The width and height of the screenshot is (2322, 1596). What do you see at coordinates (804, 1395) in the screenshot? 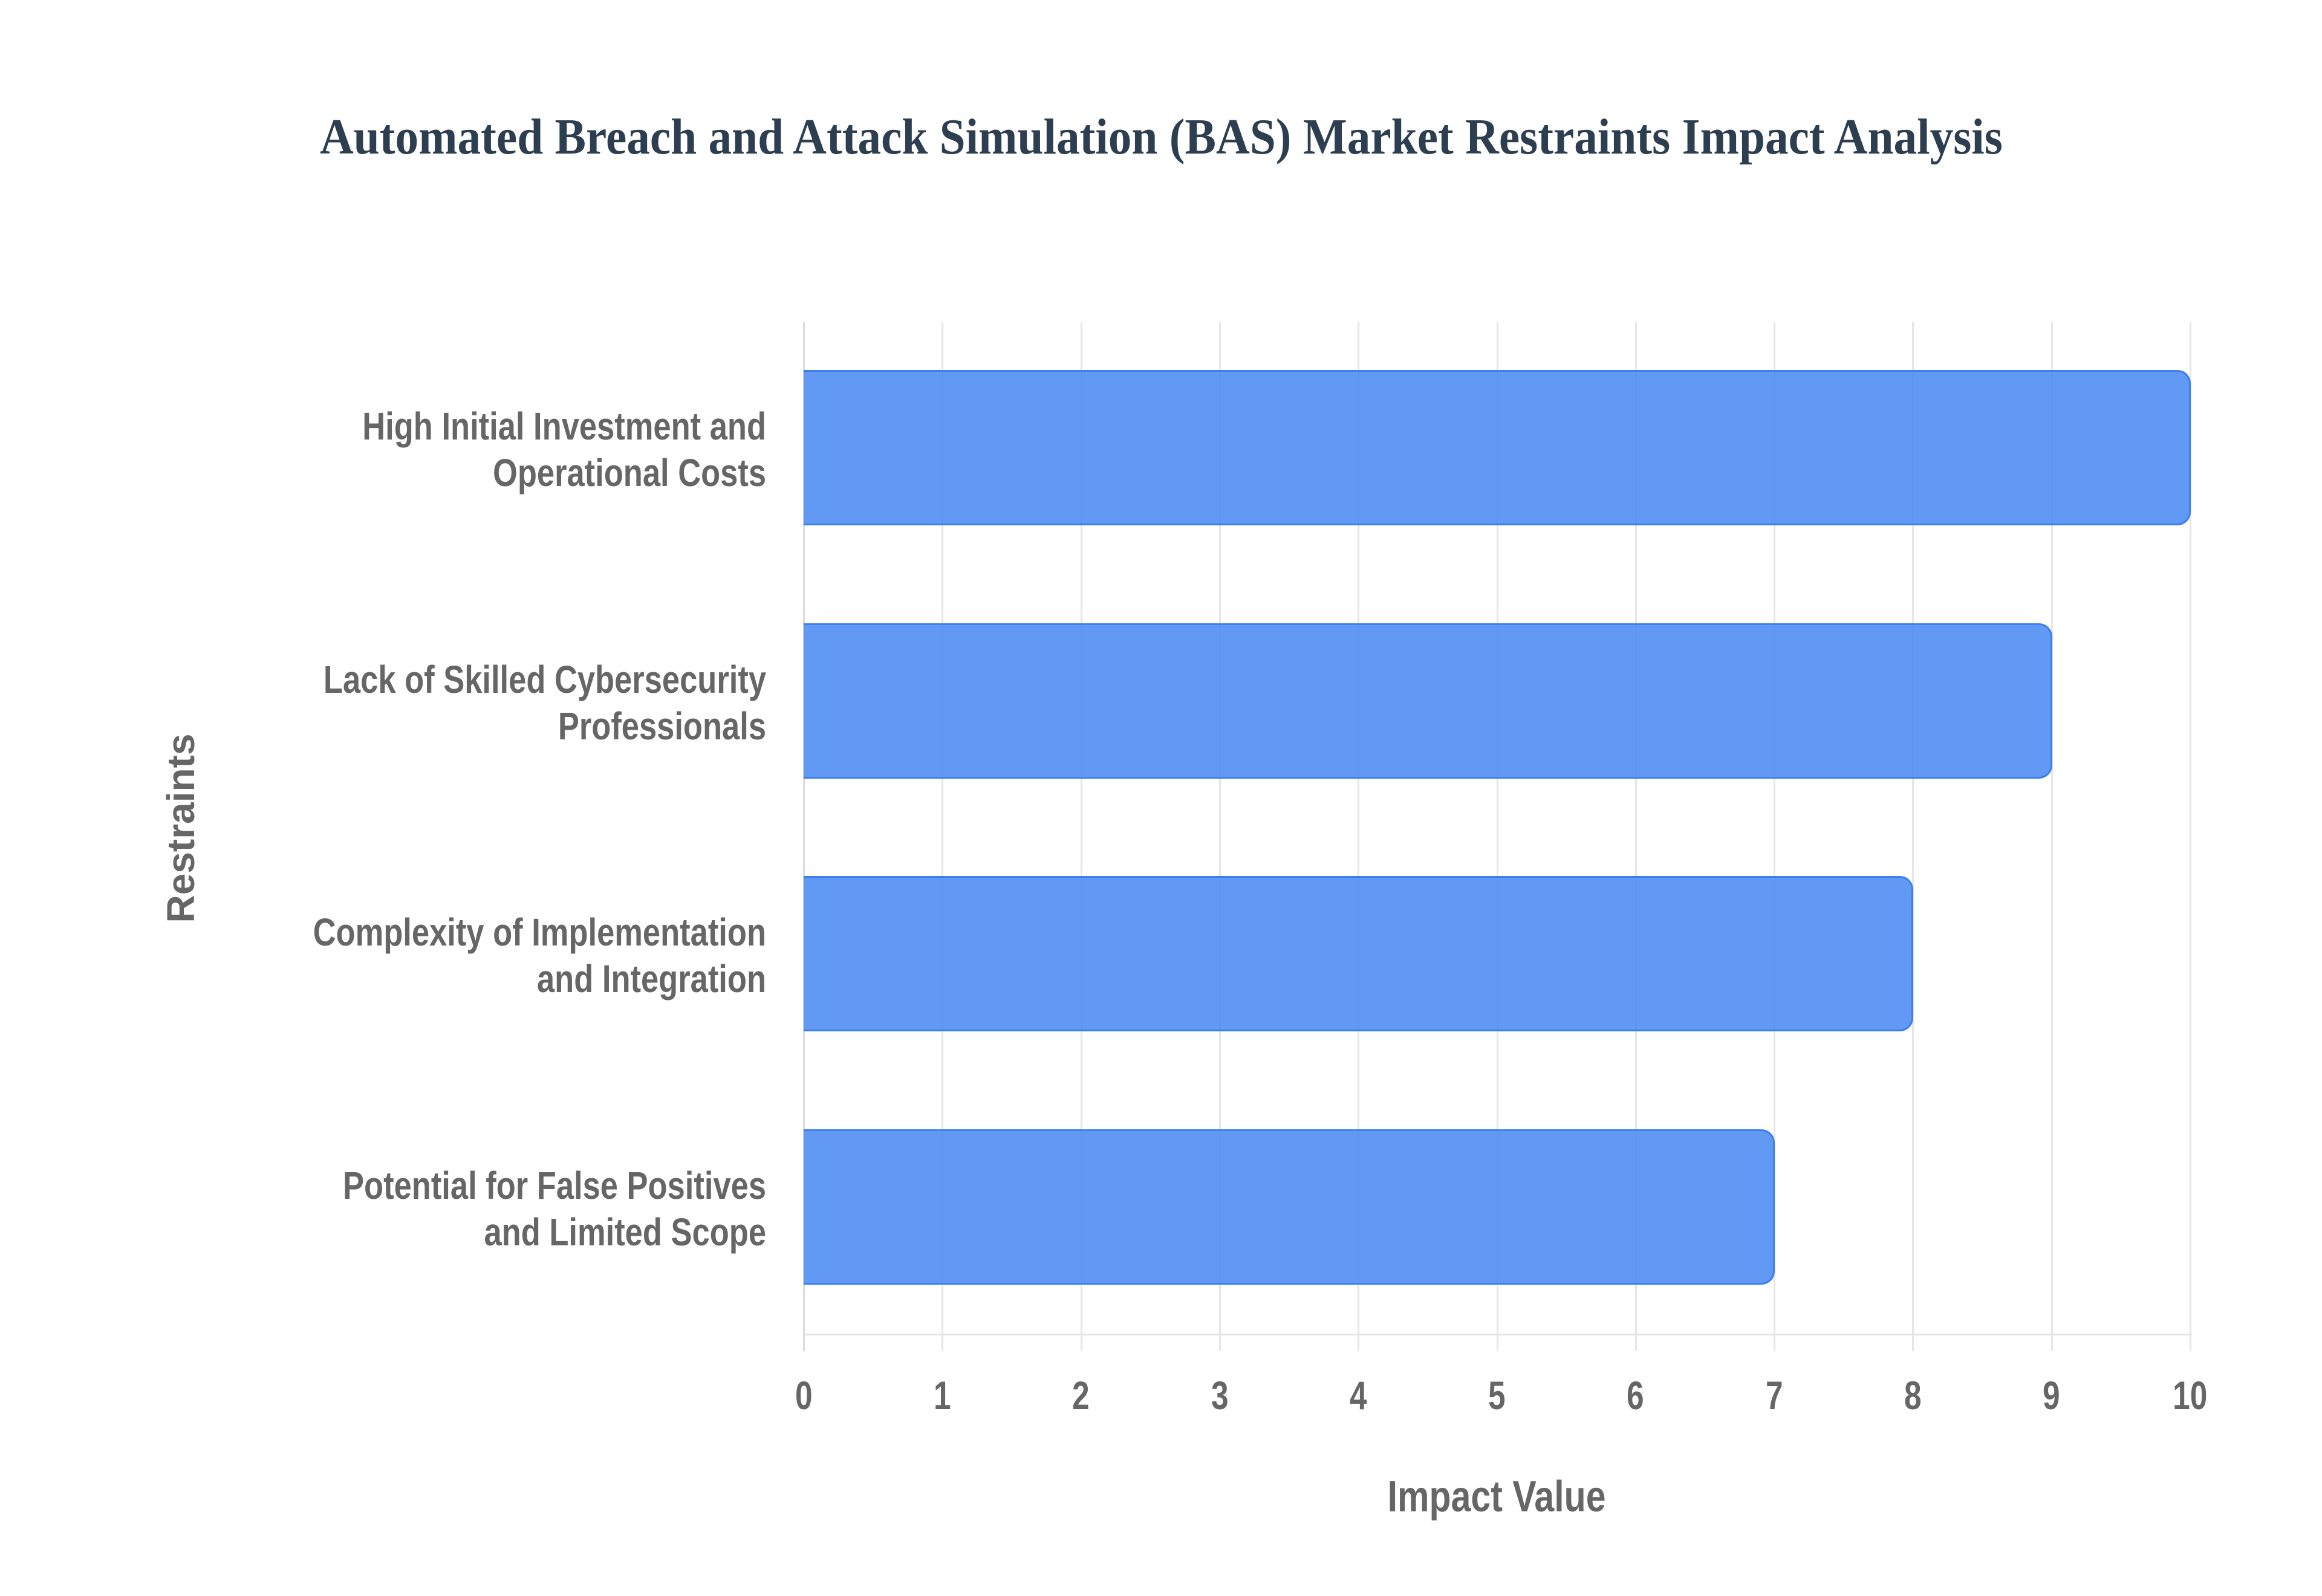
I see `x-tick-label: 0` at bounding box center [804, 1395].